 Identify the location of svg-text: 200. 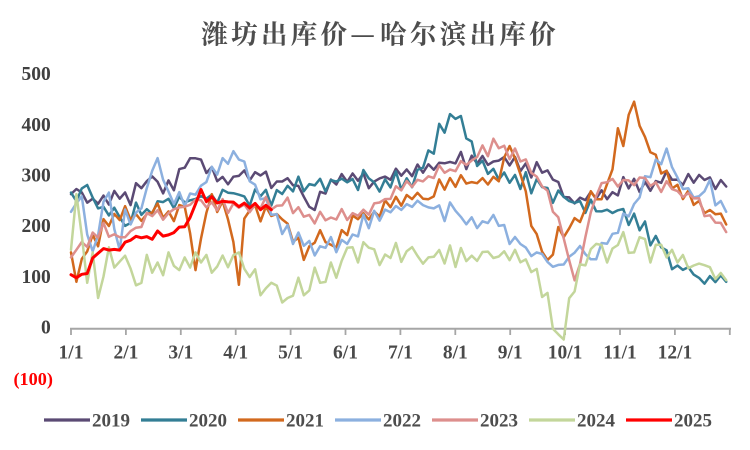
(36, 226).